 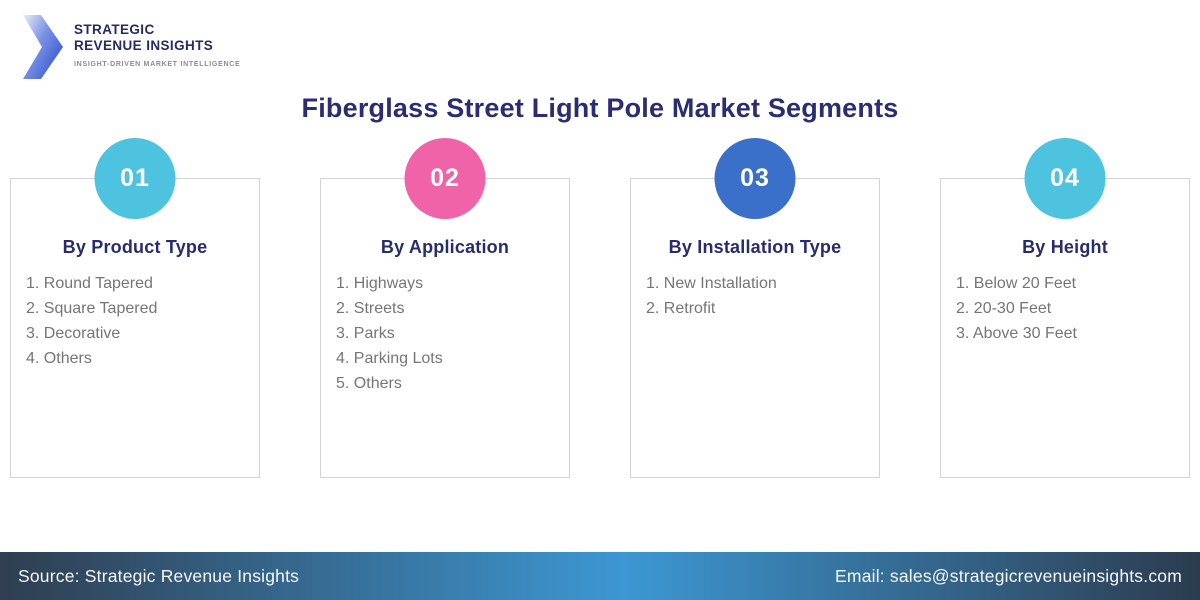 What do you see at coordinates (43, 47) in the screenshot?
I see `chevron-arrow-icon` at bounding box center [43, 47].